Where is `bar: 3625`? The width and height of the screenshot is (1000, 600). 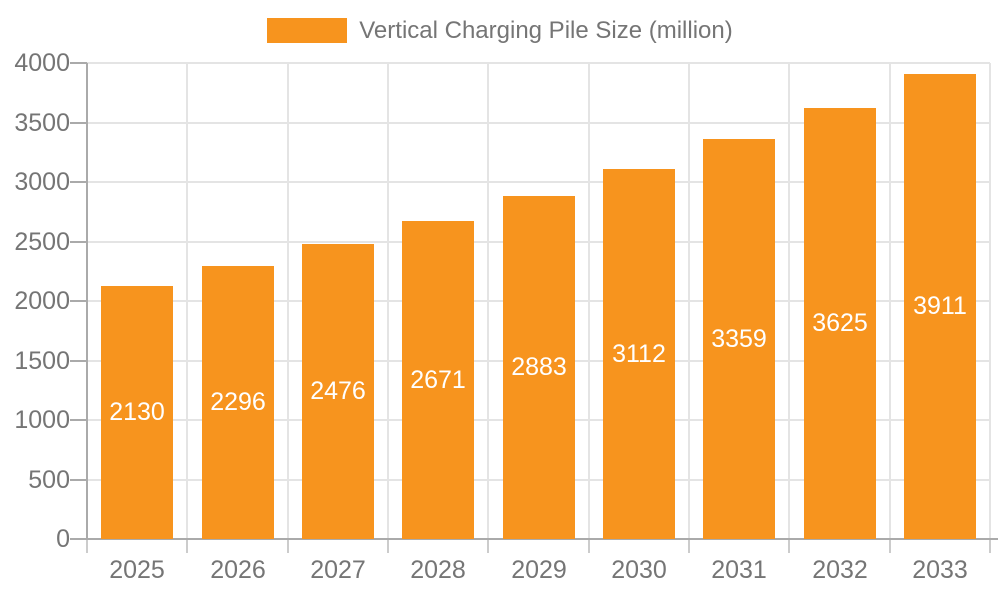 bar: 3625 is located at coordinates (840, 323).